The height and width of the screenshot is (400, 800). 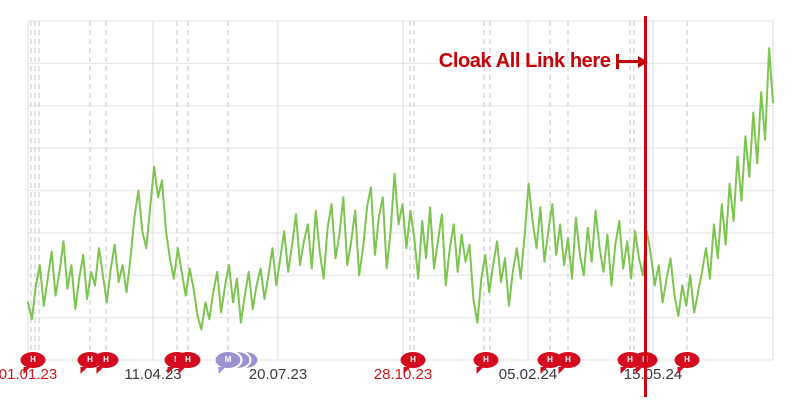 I want to click on event-marker-9-H: H, so click(x=568, y=363).